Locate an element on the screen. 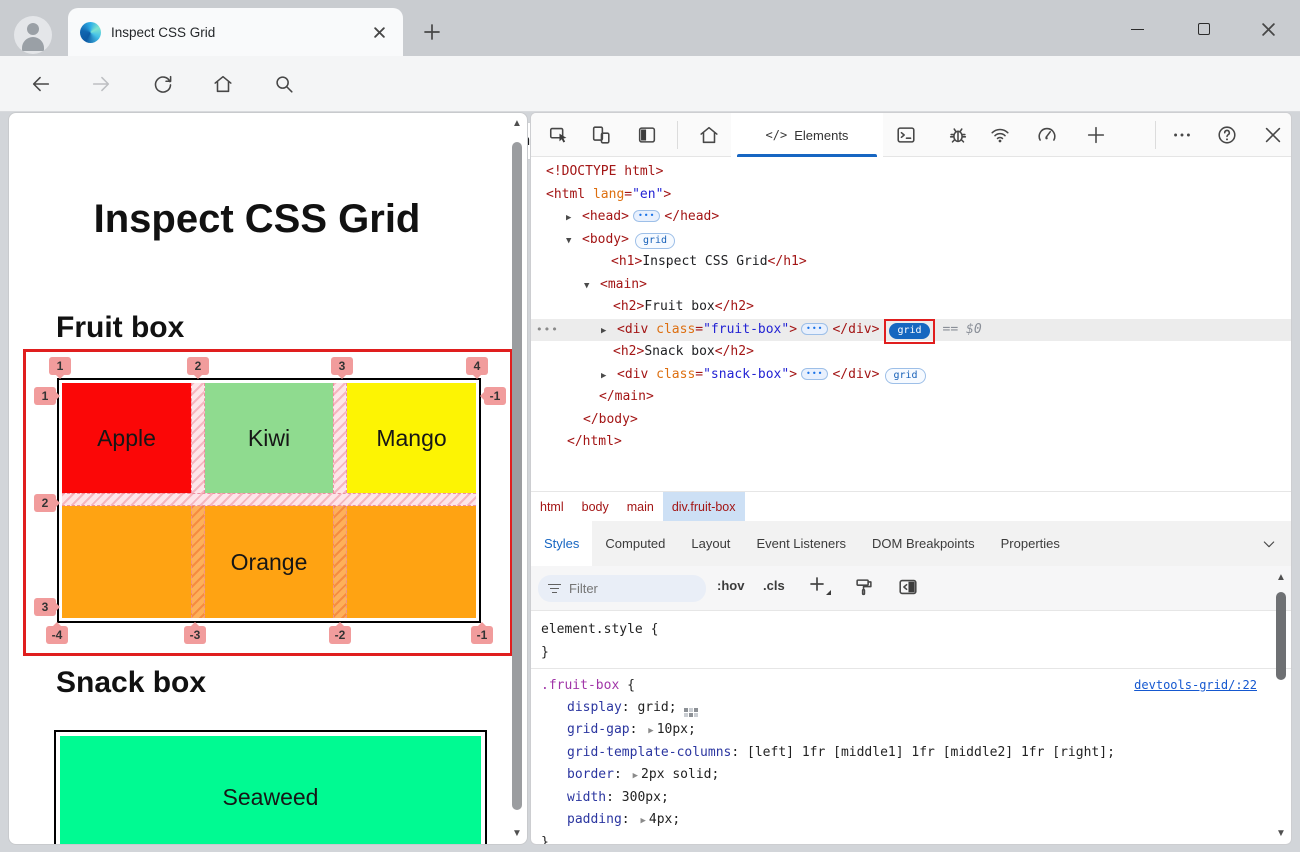 Image resolution: width=1300 pixels, height=852 pixels. dom-tree-row: <html lang="en"> is located at coordinates (911, 195).